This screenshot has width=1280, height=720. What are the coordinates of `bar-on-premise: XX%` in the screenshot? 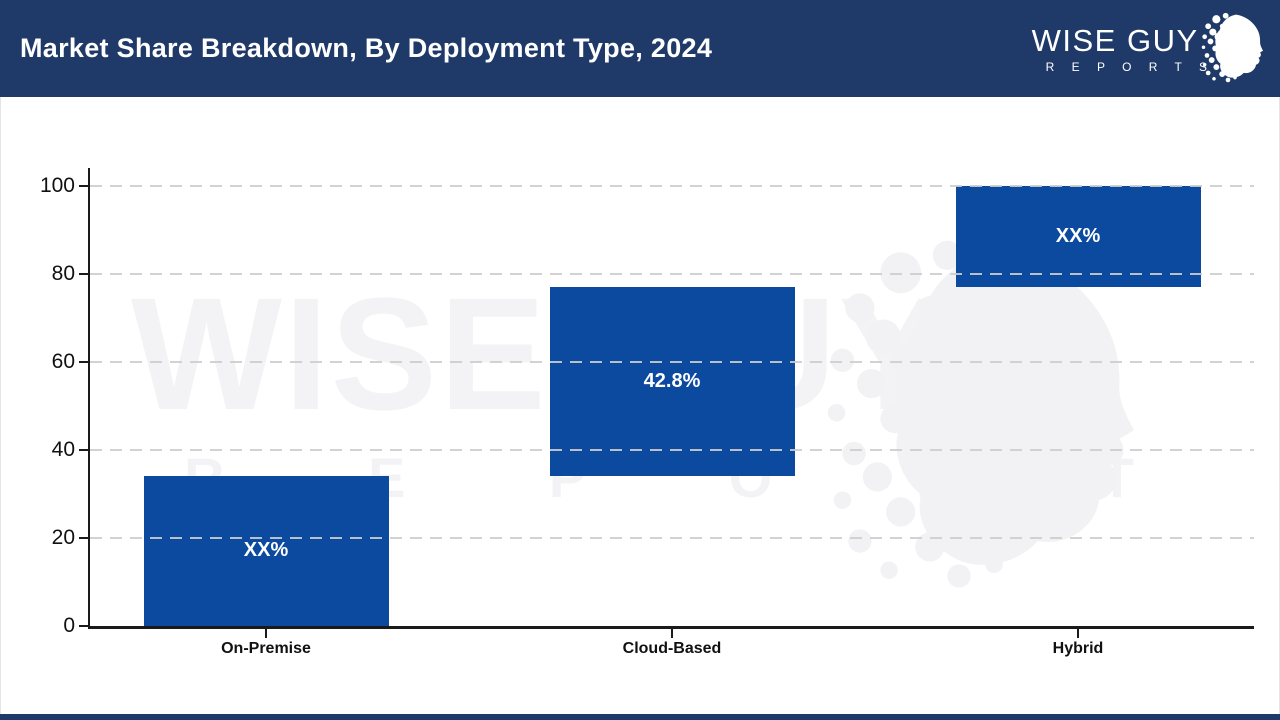 It's located at (266, 550).